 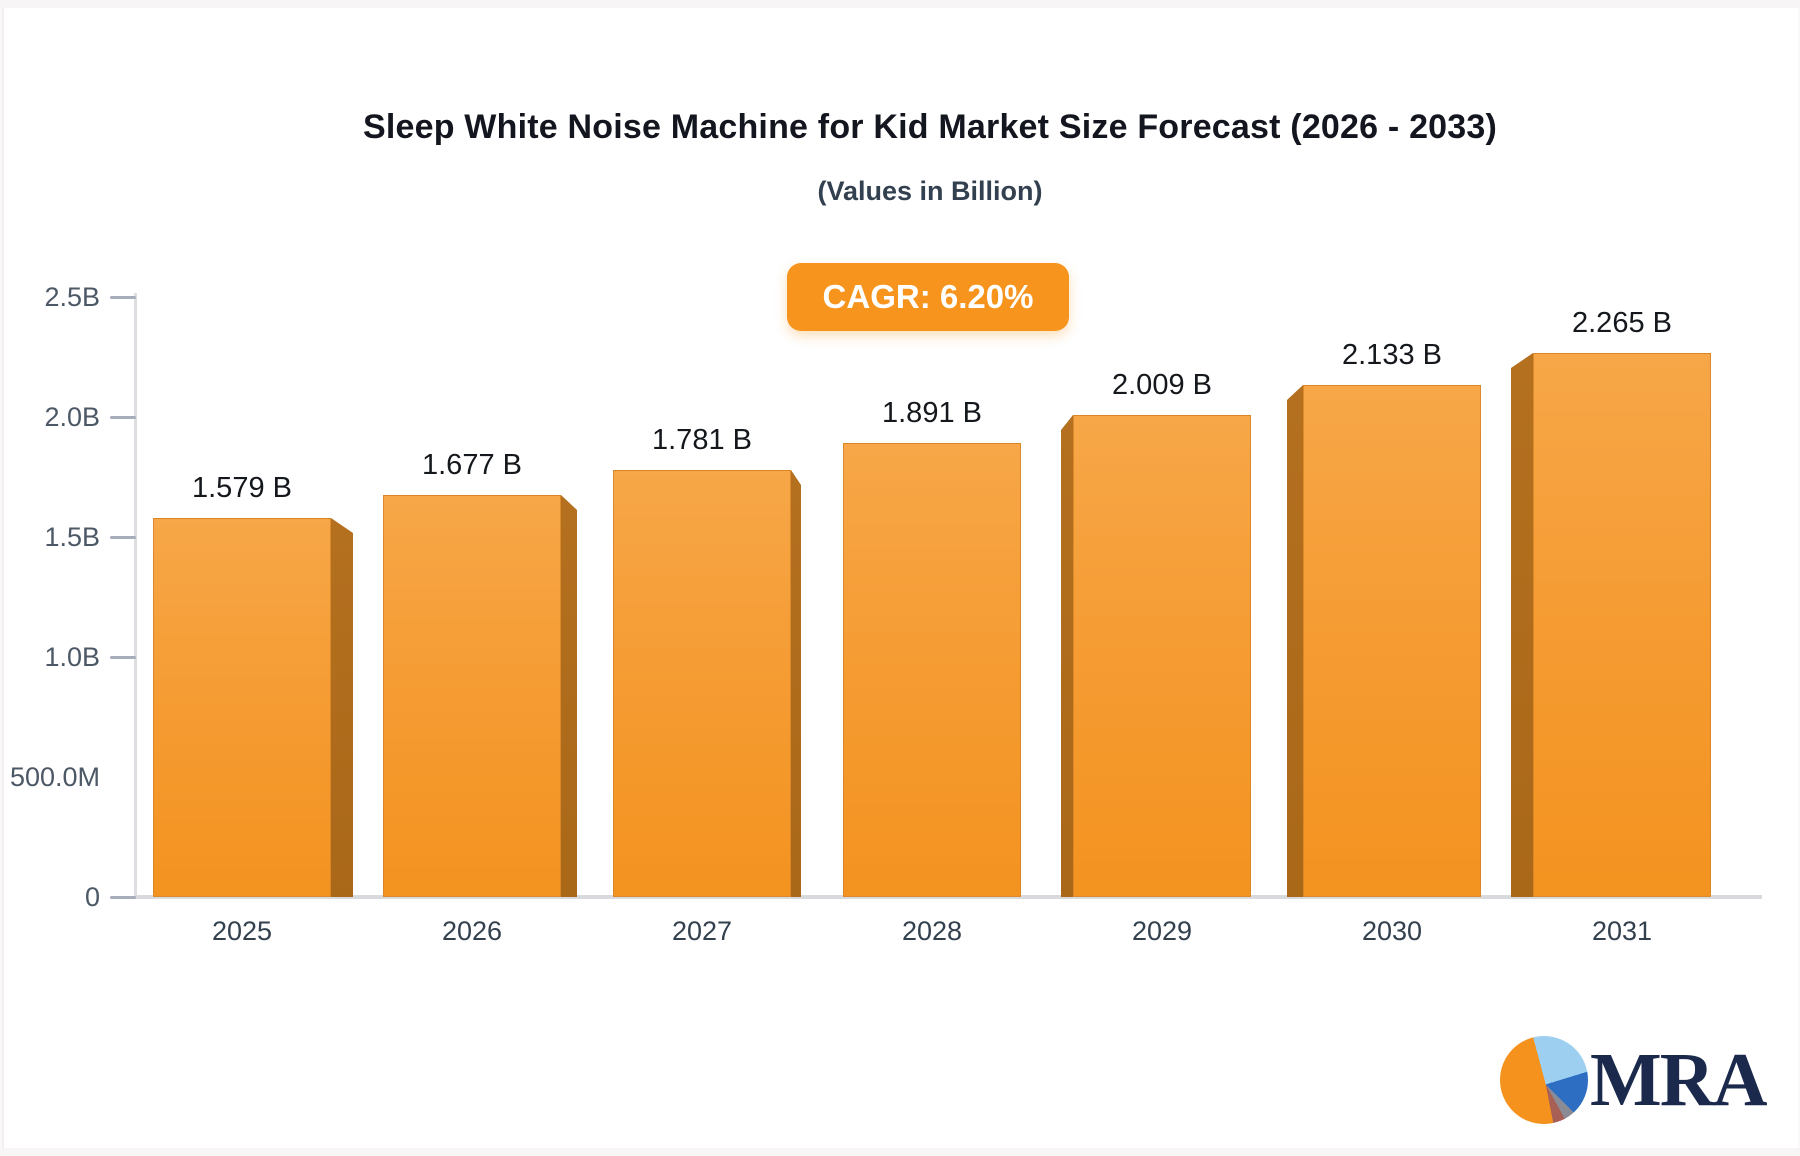 I want to click on x-axis-label: 2027, so click(x=702, y=931).